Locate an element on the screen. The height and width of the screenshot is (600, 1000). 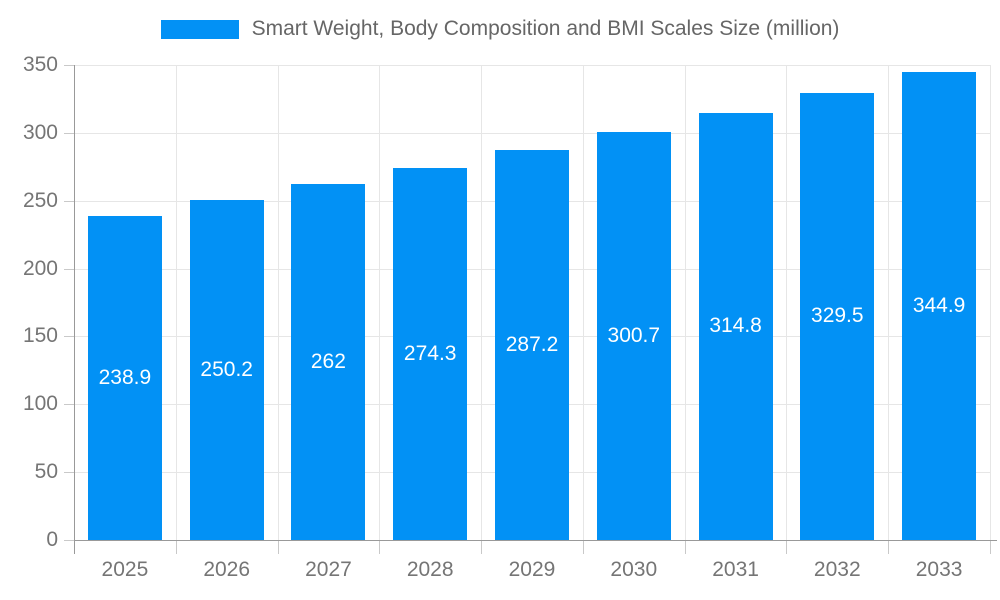
bar-2026: 250.2 is located at coordinates (226, 370).